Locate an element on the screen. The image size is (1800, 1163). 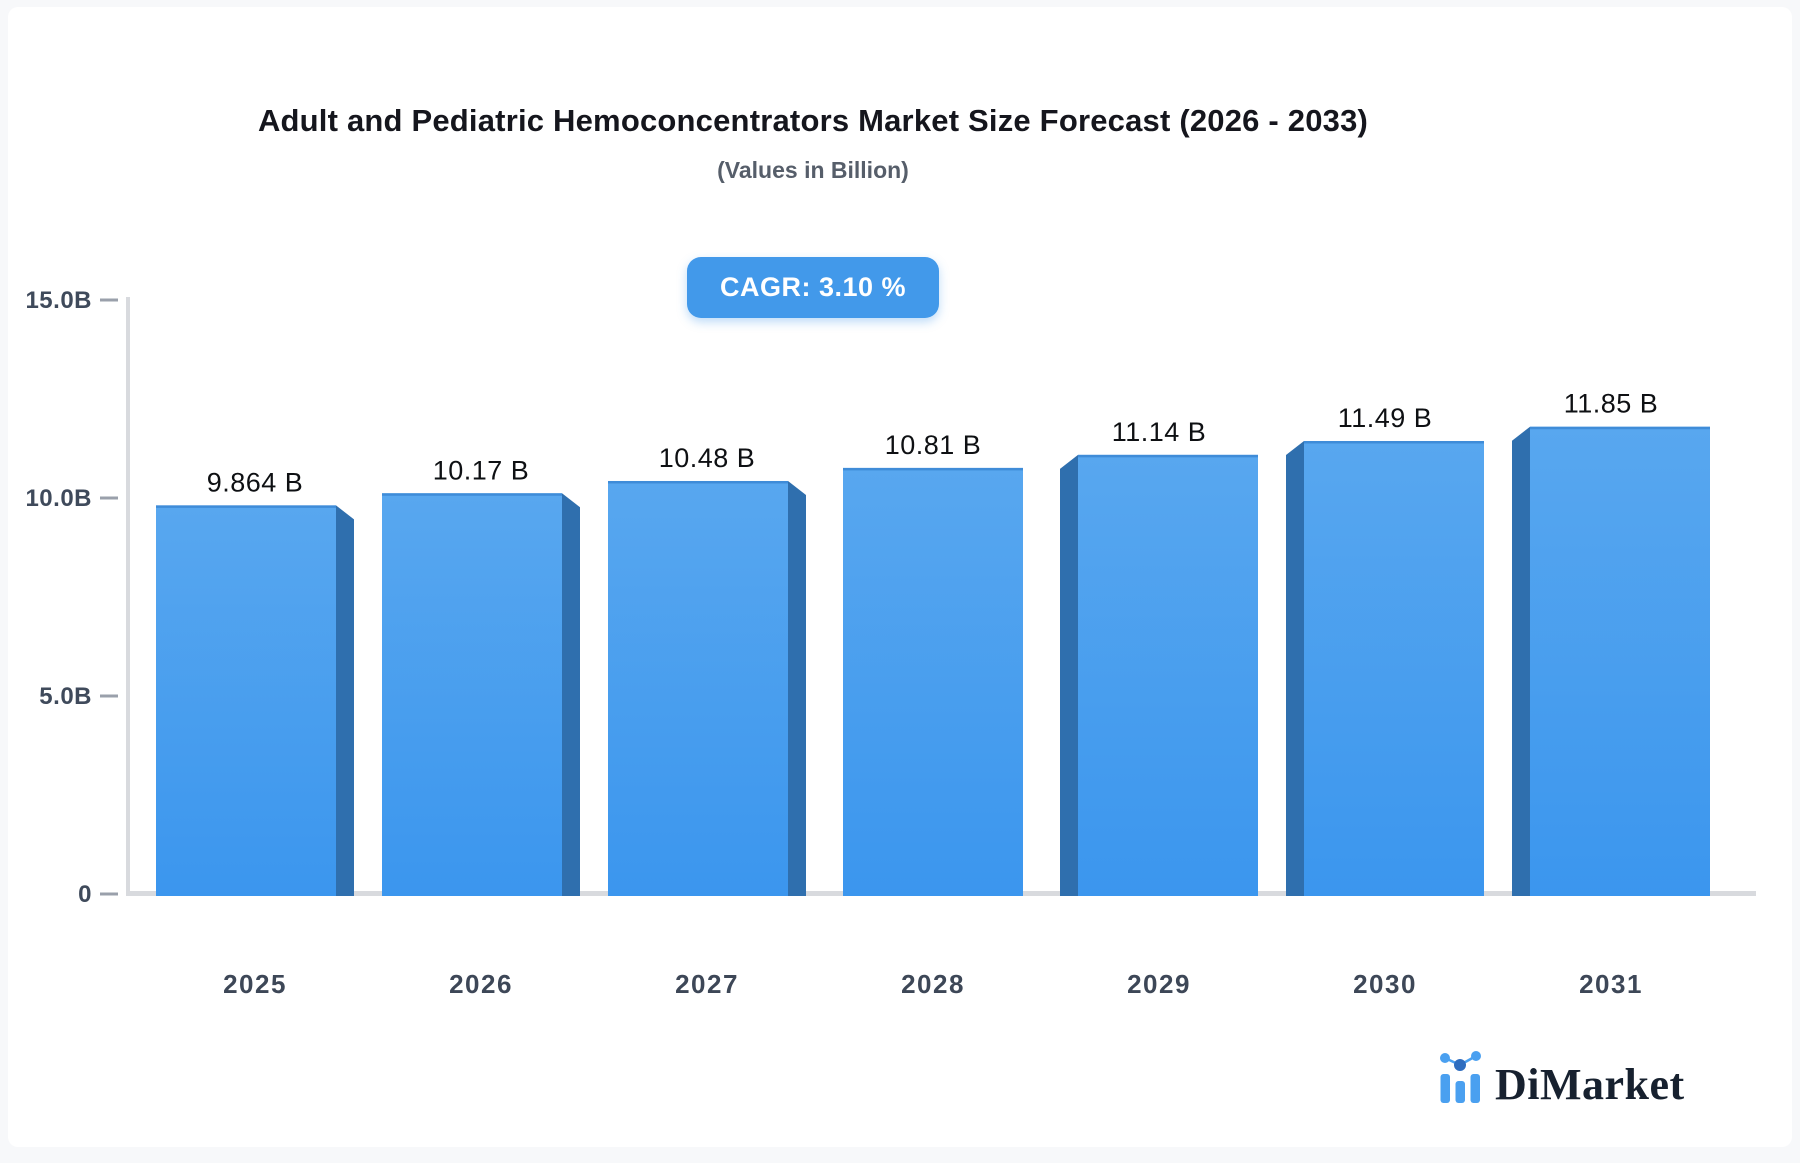
bar-2028 is located at coordinates (933, 681).